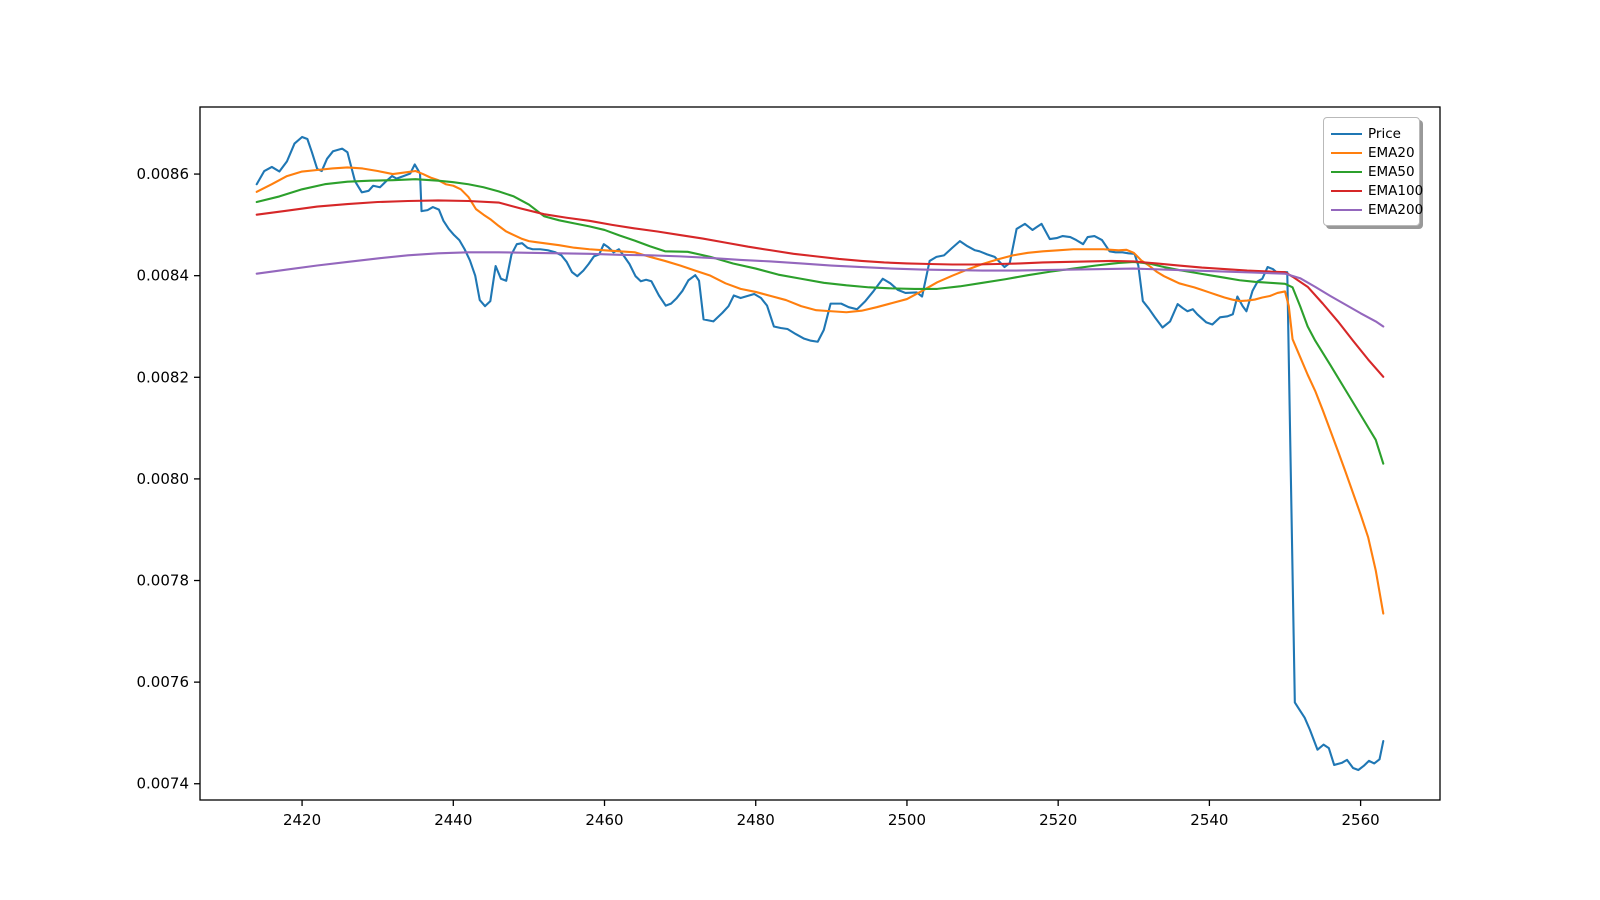  Describe the element at coordinates (907, 820) in the screenshot. I see `x-tick-label: 2500` at that location.